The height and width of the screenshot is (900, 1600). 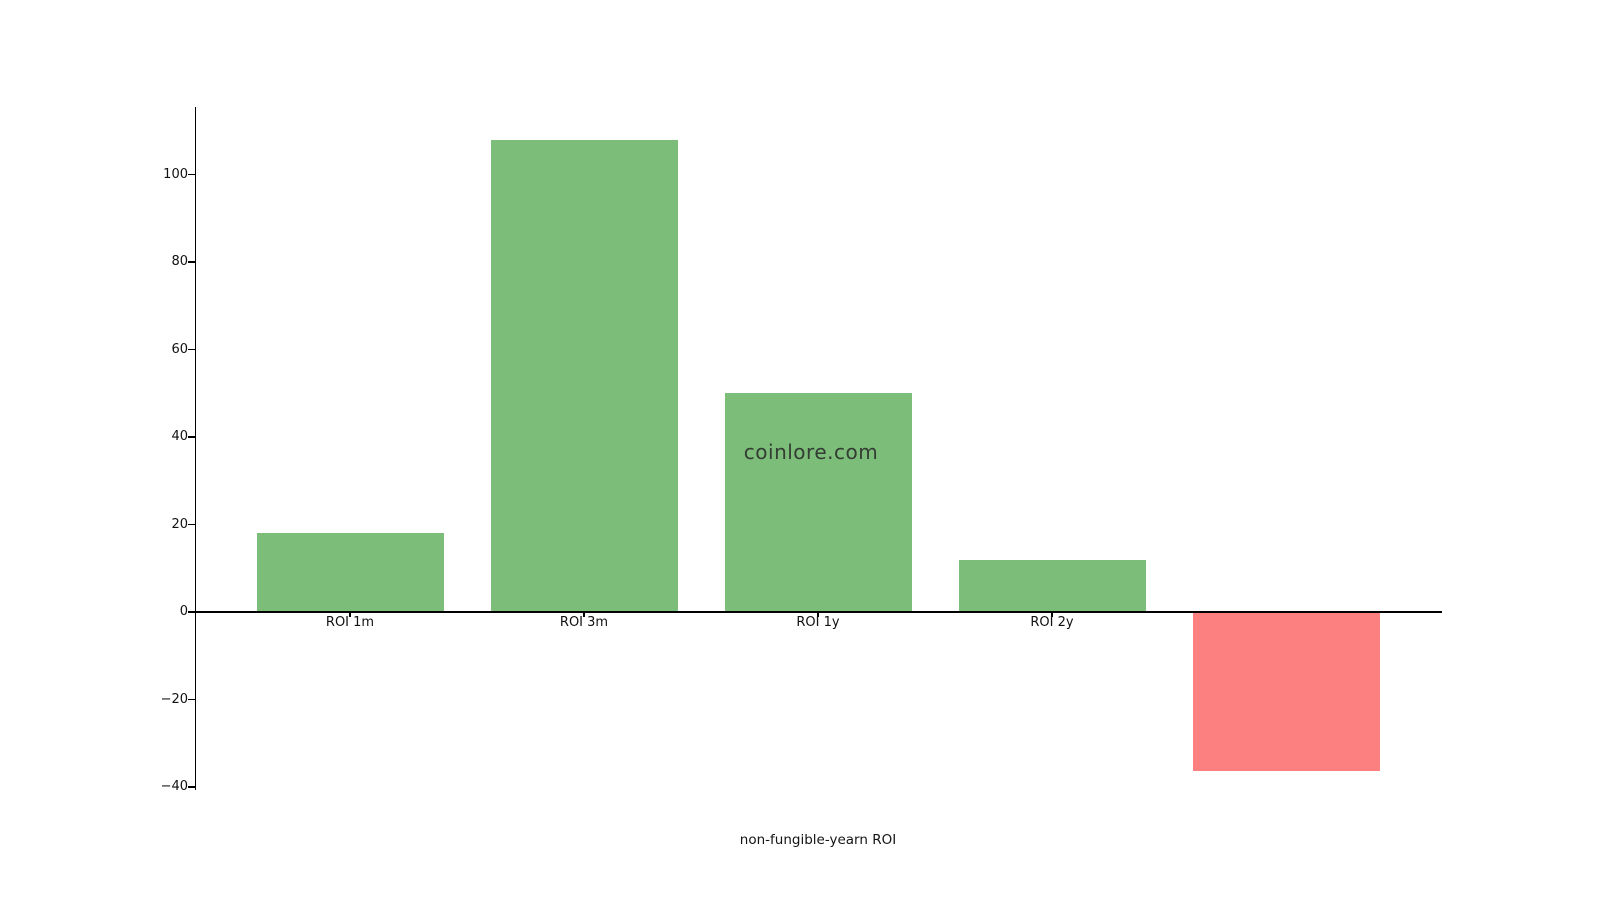 I want to click on bar-roi-2y, so click(x=1052, y=585).